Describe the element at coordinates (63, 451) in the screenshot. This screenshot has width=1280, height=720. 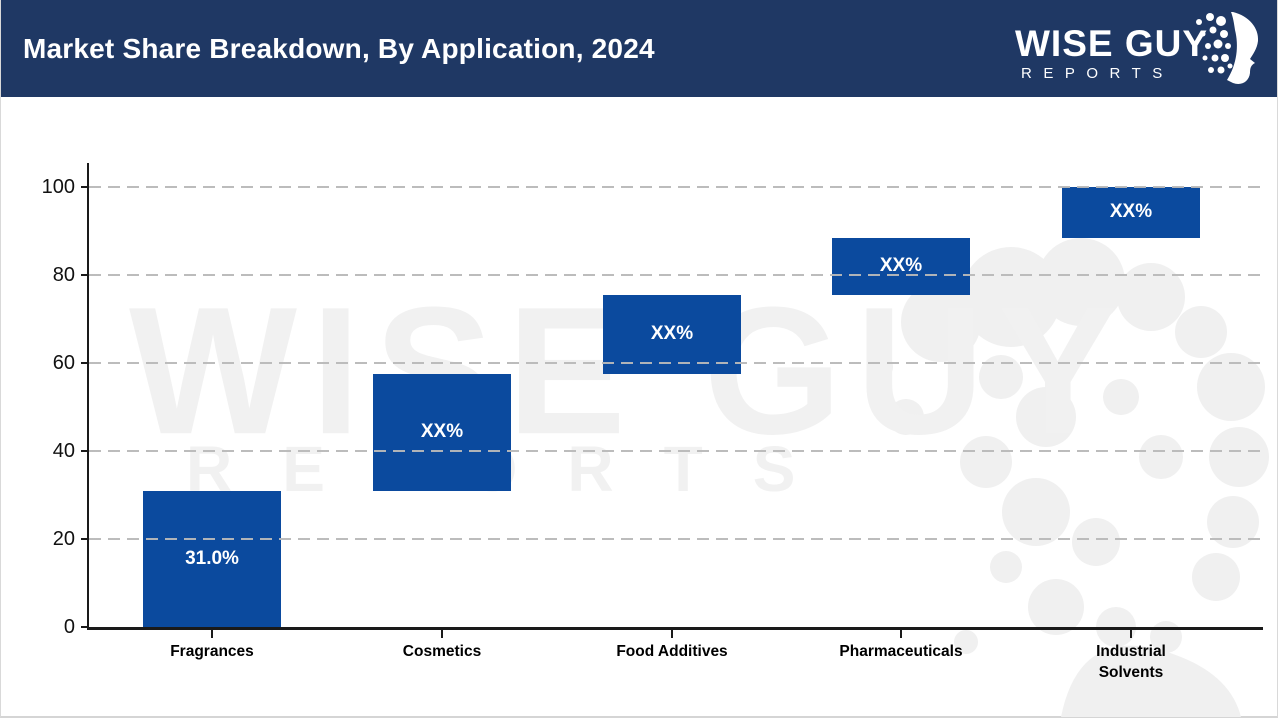
I see `y-tick-label-40: 40` at that location.